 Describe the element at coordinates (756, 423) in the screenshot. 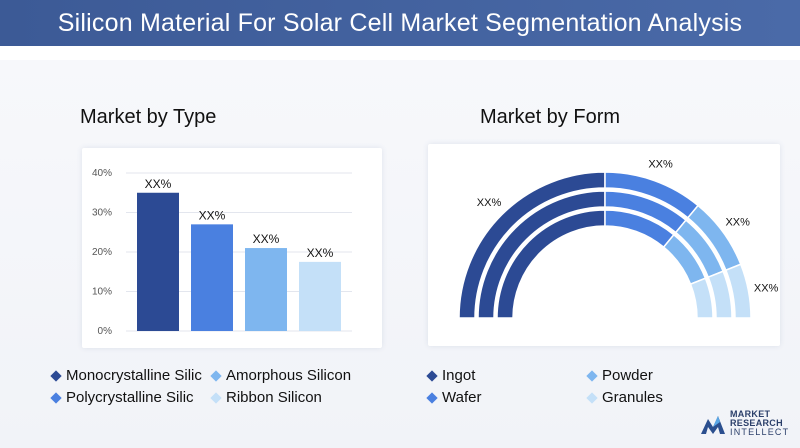

I see `logo-line-2: RESEARCH` at that location.